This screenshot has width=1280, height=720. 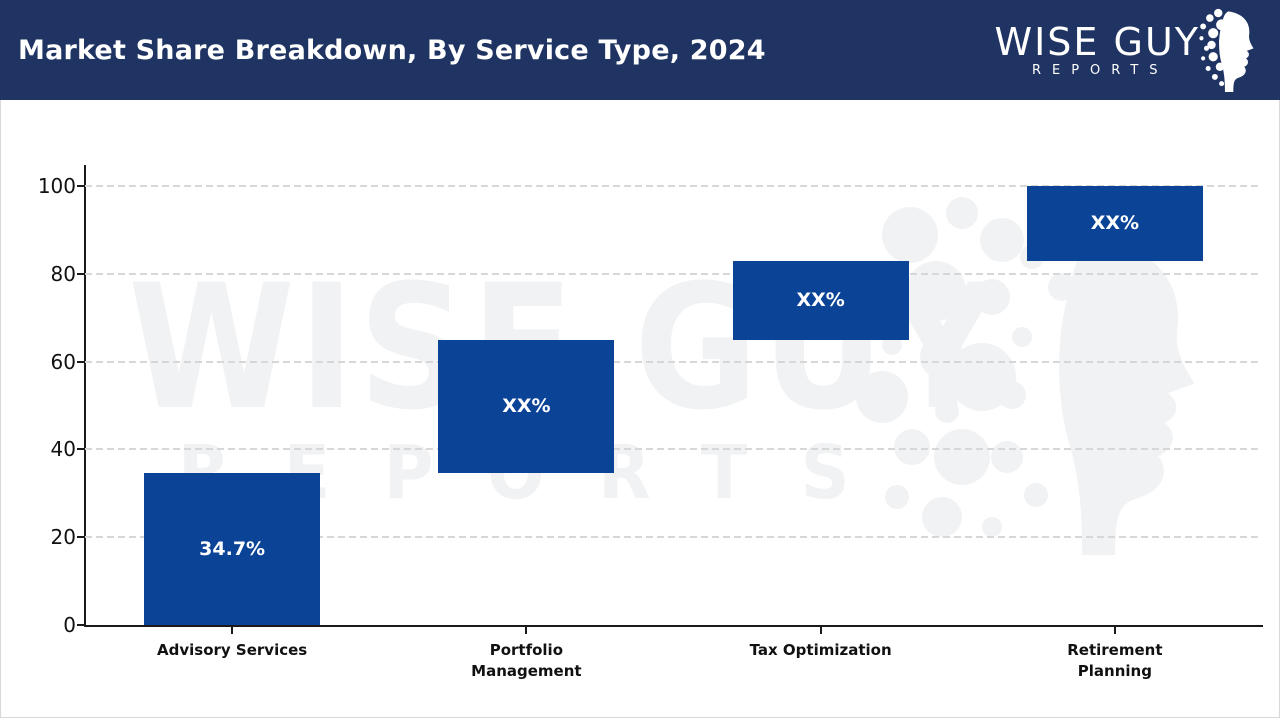 I want to click on brand-subtitle: REPORTS, so click(x=1100, y=70).